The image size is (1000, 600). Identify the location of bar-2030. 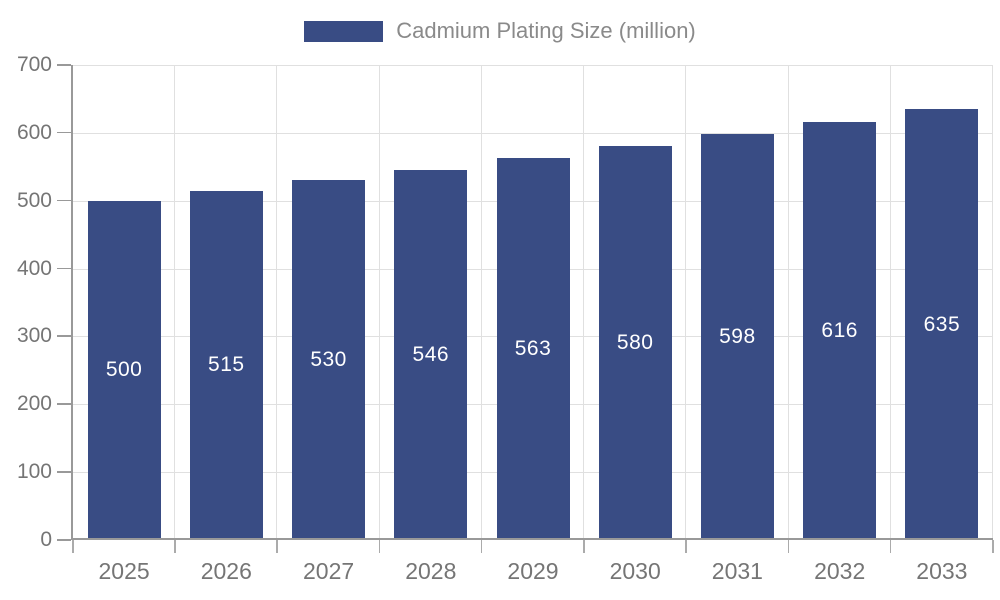
(635, 343).